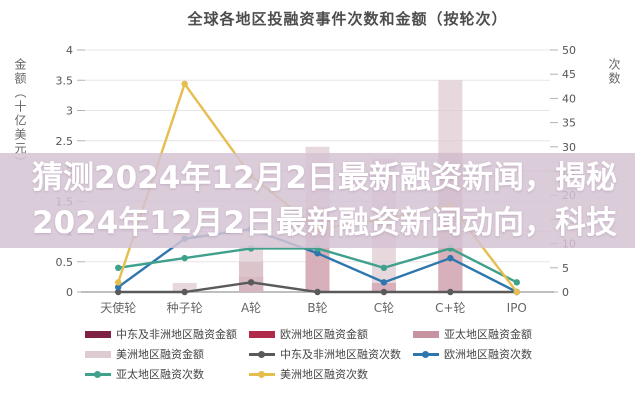  I want to click on legend-label: 美洲地区融资金额, so click(160, 354).